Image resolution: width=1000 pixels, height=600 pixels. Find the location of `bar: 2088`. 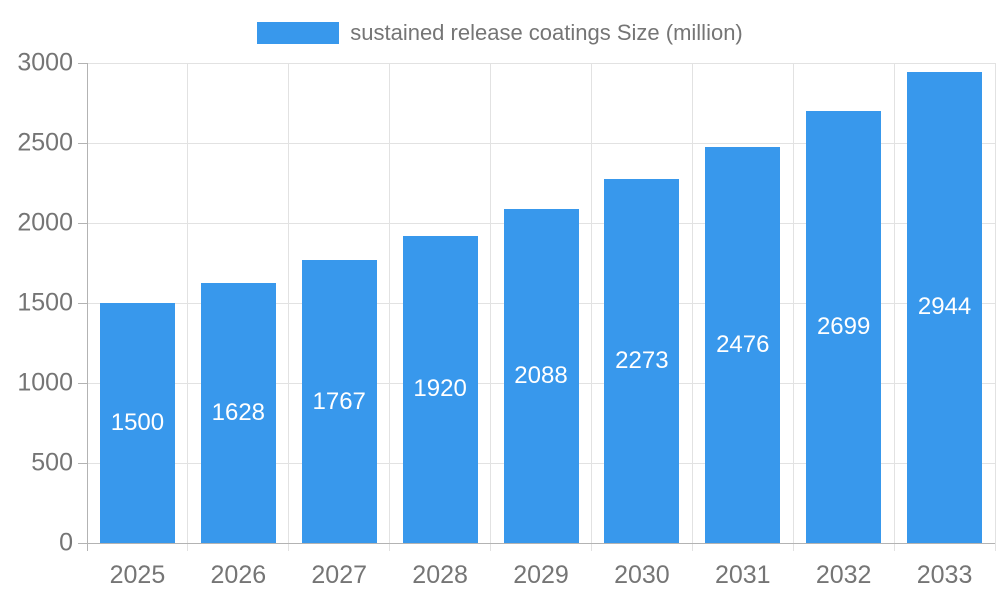

bar: 2088 is located at coordinates (541, 375).